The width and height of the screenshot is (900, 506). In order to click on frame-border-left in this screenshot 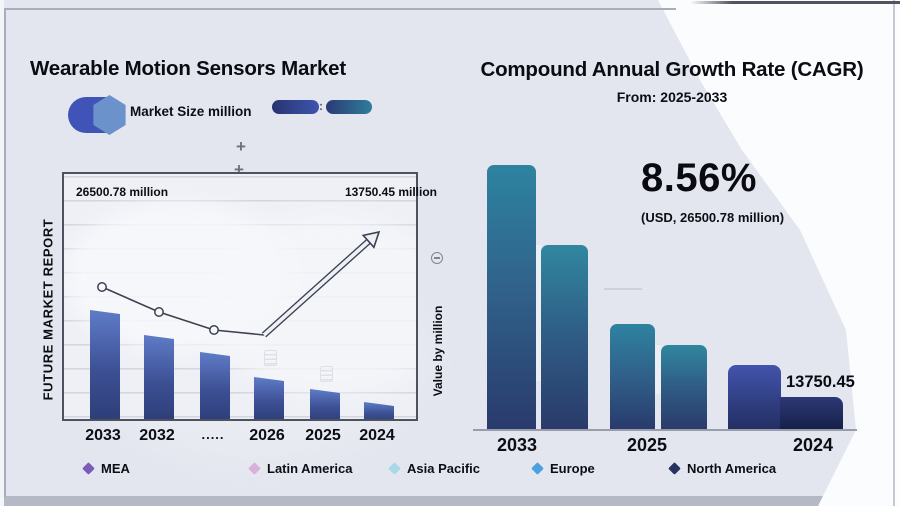, I will do `click(5, 252)`.